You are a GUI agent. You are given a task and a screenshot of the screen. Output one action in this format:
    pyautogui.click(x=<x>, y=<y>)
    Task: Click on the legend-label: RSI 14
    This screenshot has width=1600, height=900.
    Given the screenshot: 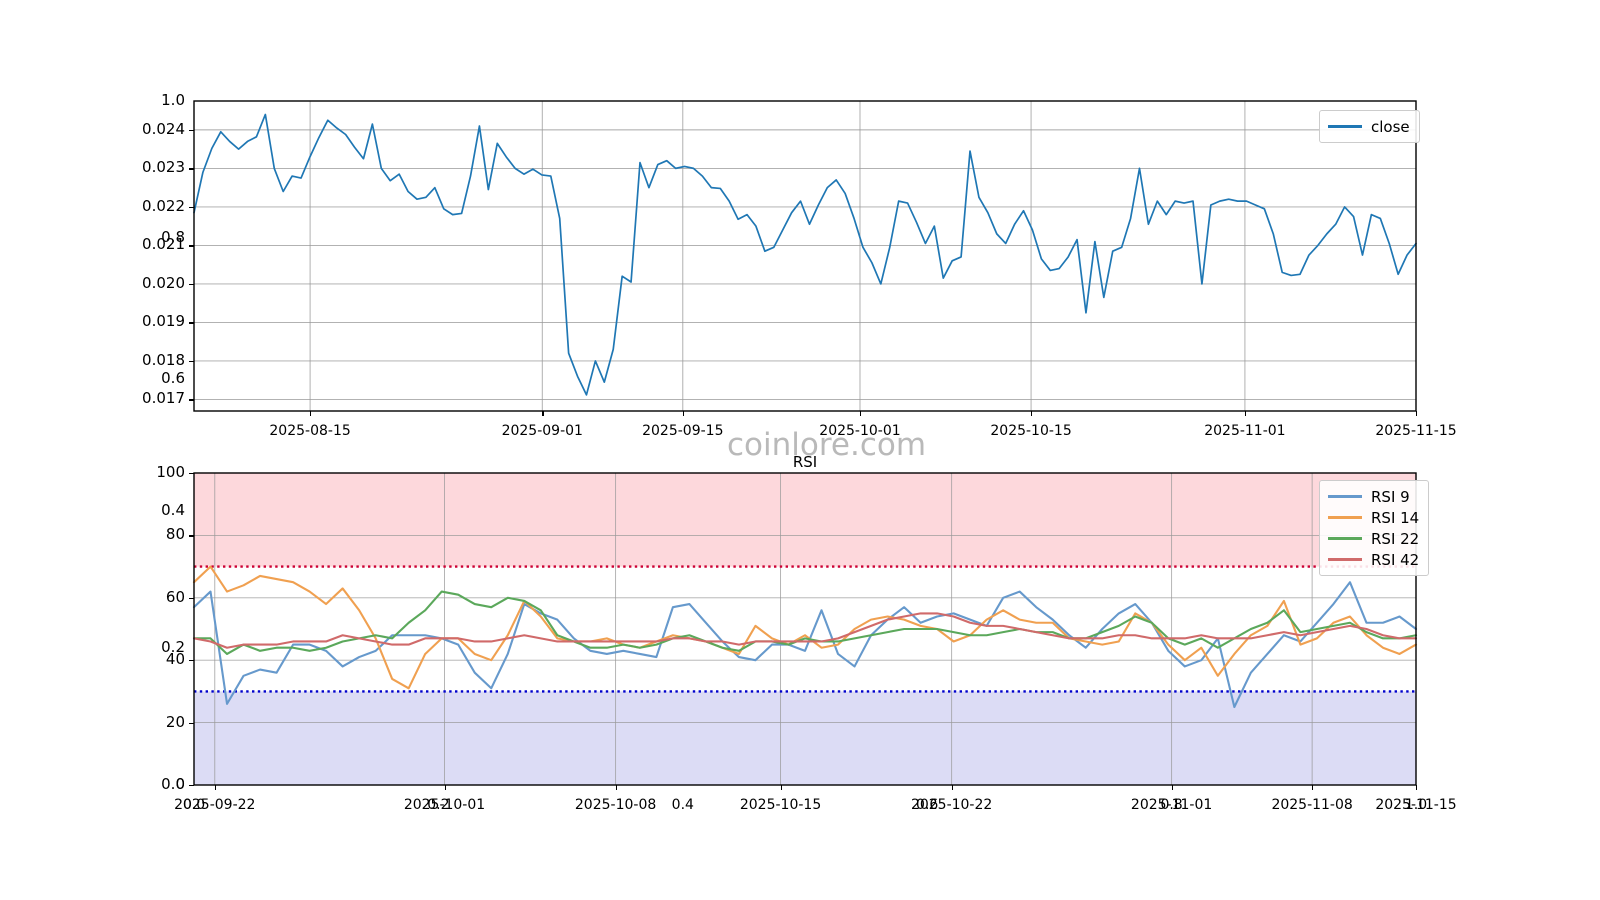 What is the action you would take?
    pyautogui.click(x=1395, y=517)
    